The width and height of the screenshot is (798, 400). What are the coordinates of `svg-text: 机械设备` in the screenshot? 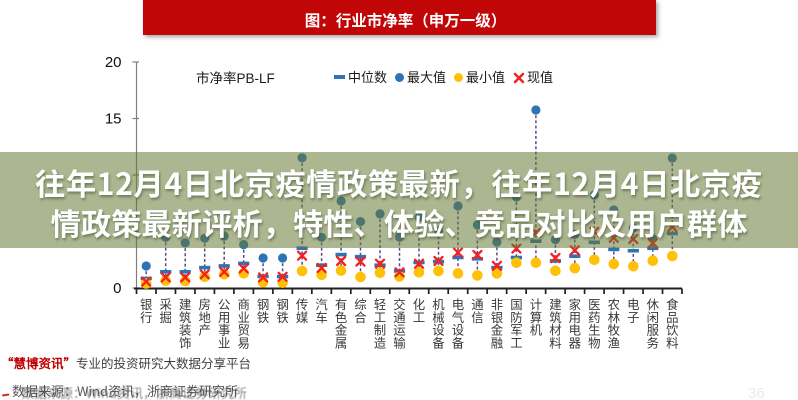 It's located at (438, 323).